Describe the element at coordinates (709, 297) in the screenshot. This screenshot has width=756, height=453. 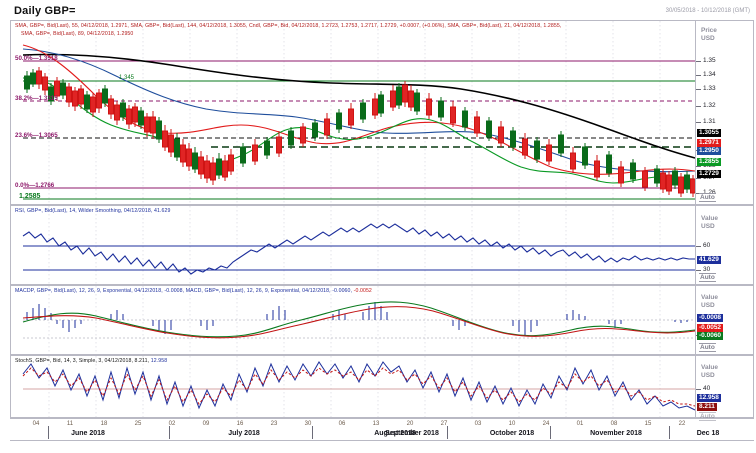
I see `macd-axis-title-1: Value` at that location.